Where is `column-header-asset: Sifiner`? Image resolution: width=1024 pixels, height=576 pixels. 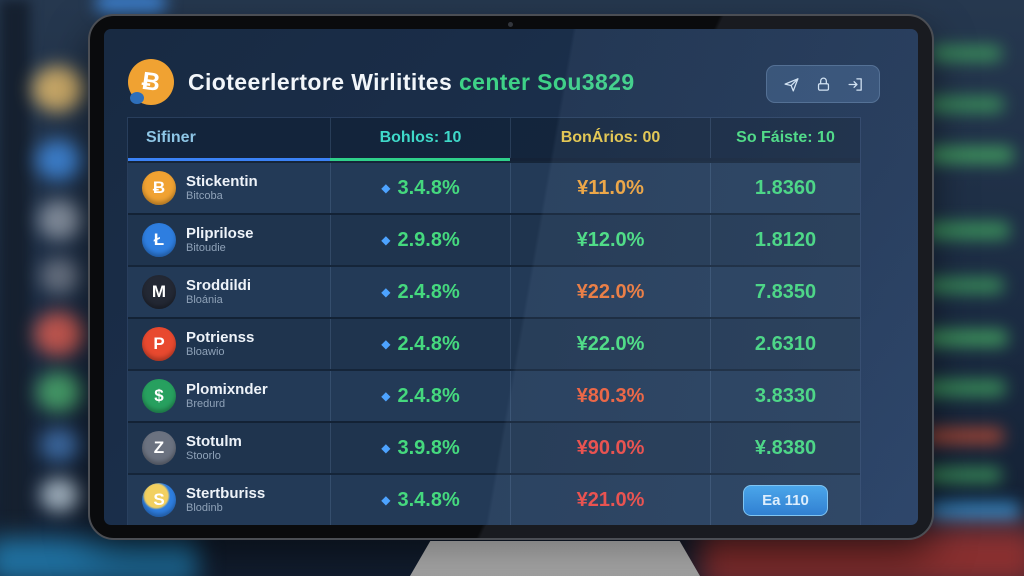
column-header-asset: Sifiner is located at coordinates (171, 137).